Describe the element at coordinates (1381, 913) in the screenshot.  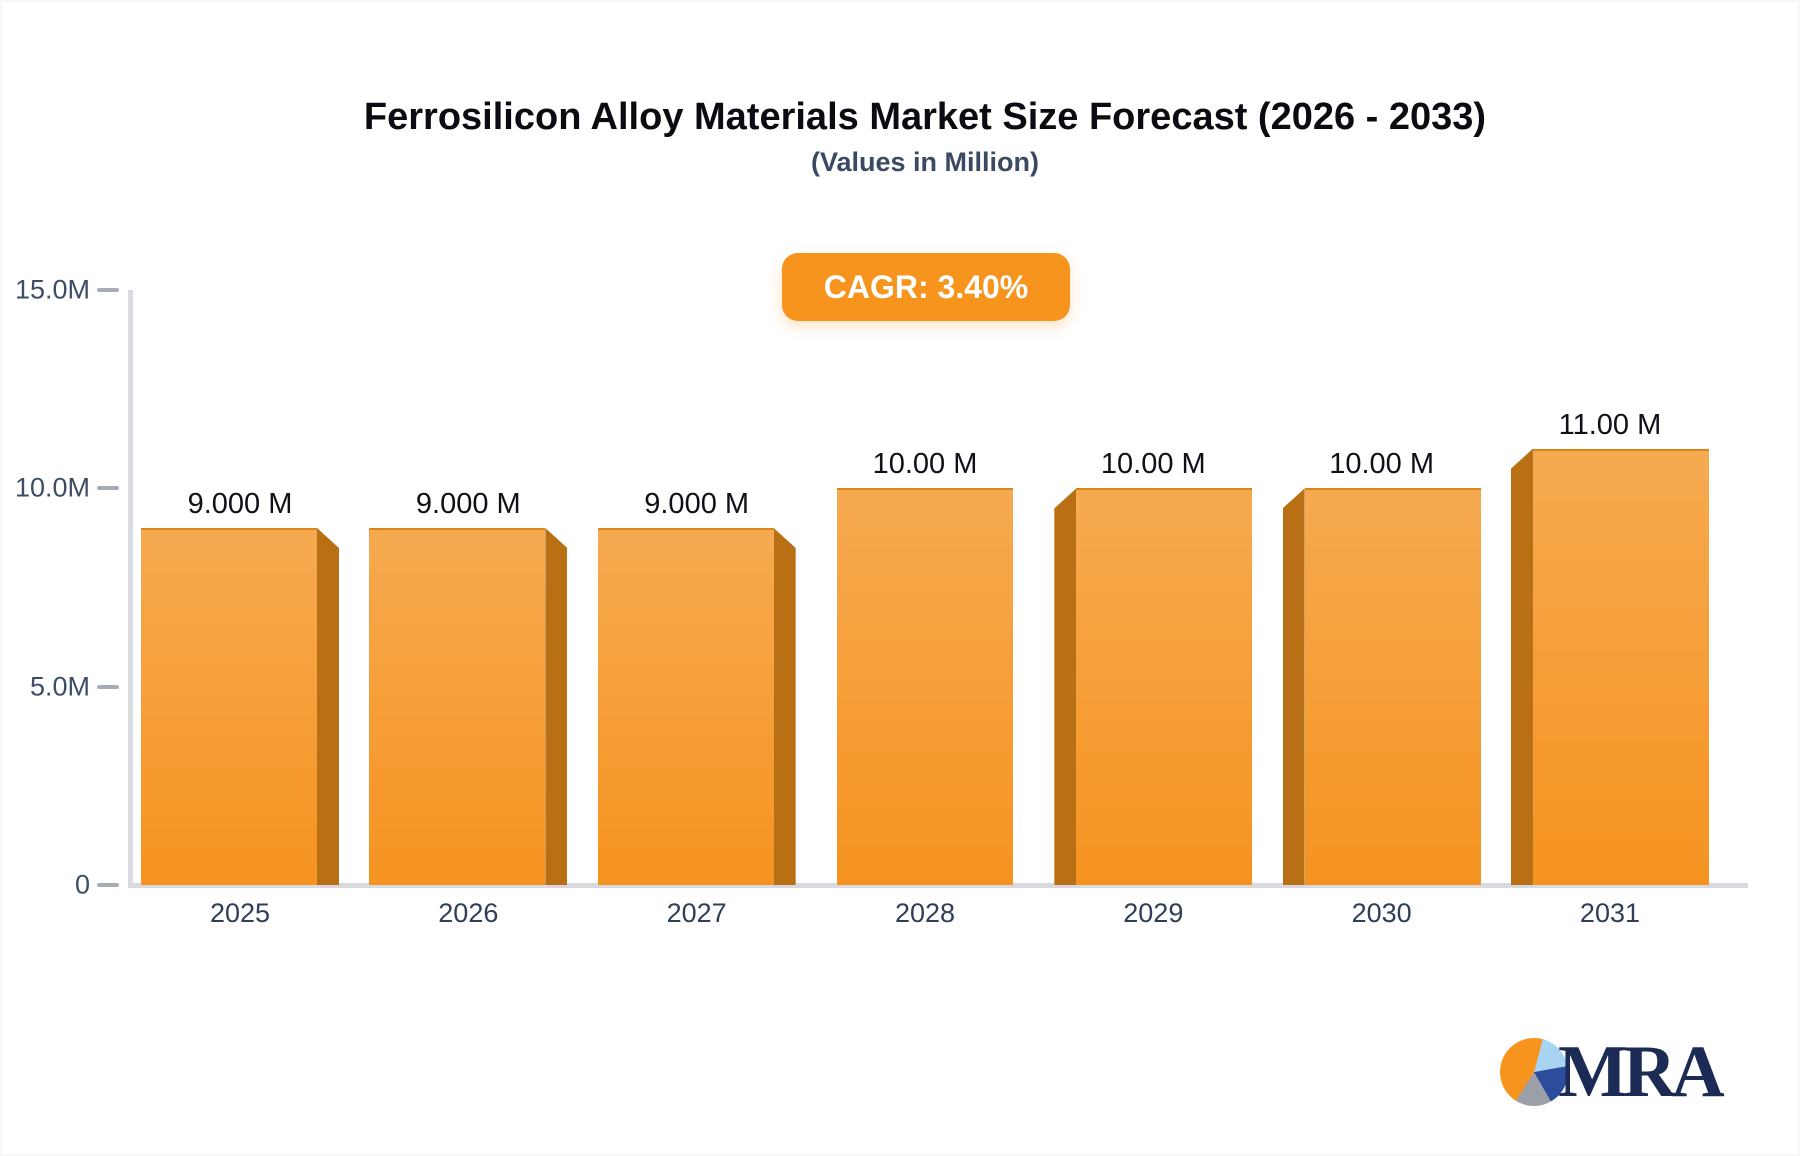
I see `x-axis-label-2030: 2030` at that location.